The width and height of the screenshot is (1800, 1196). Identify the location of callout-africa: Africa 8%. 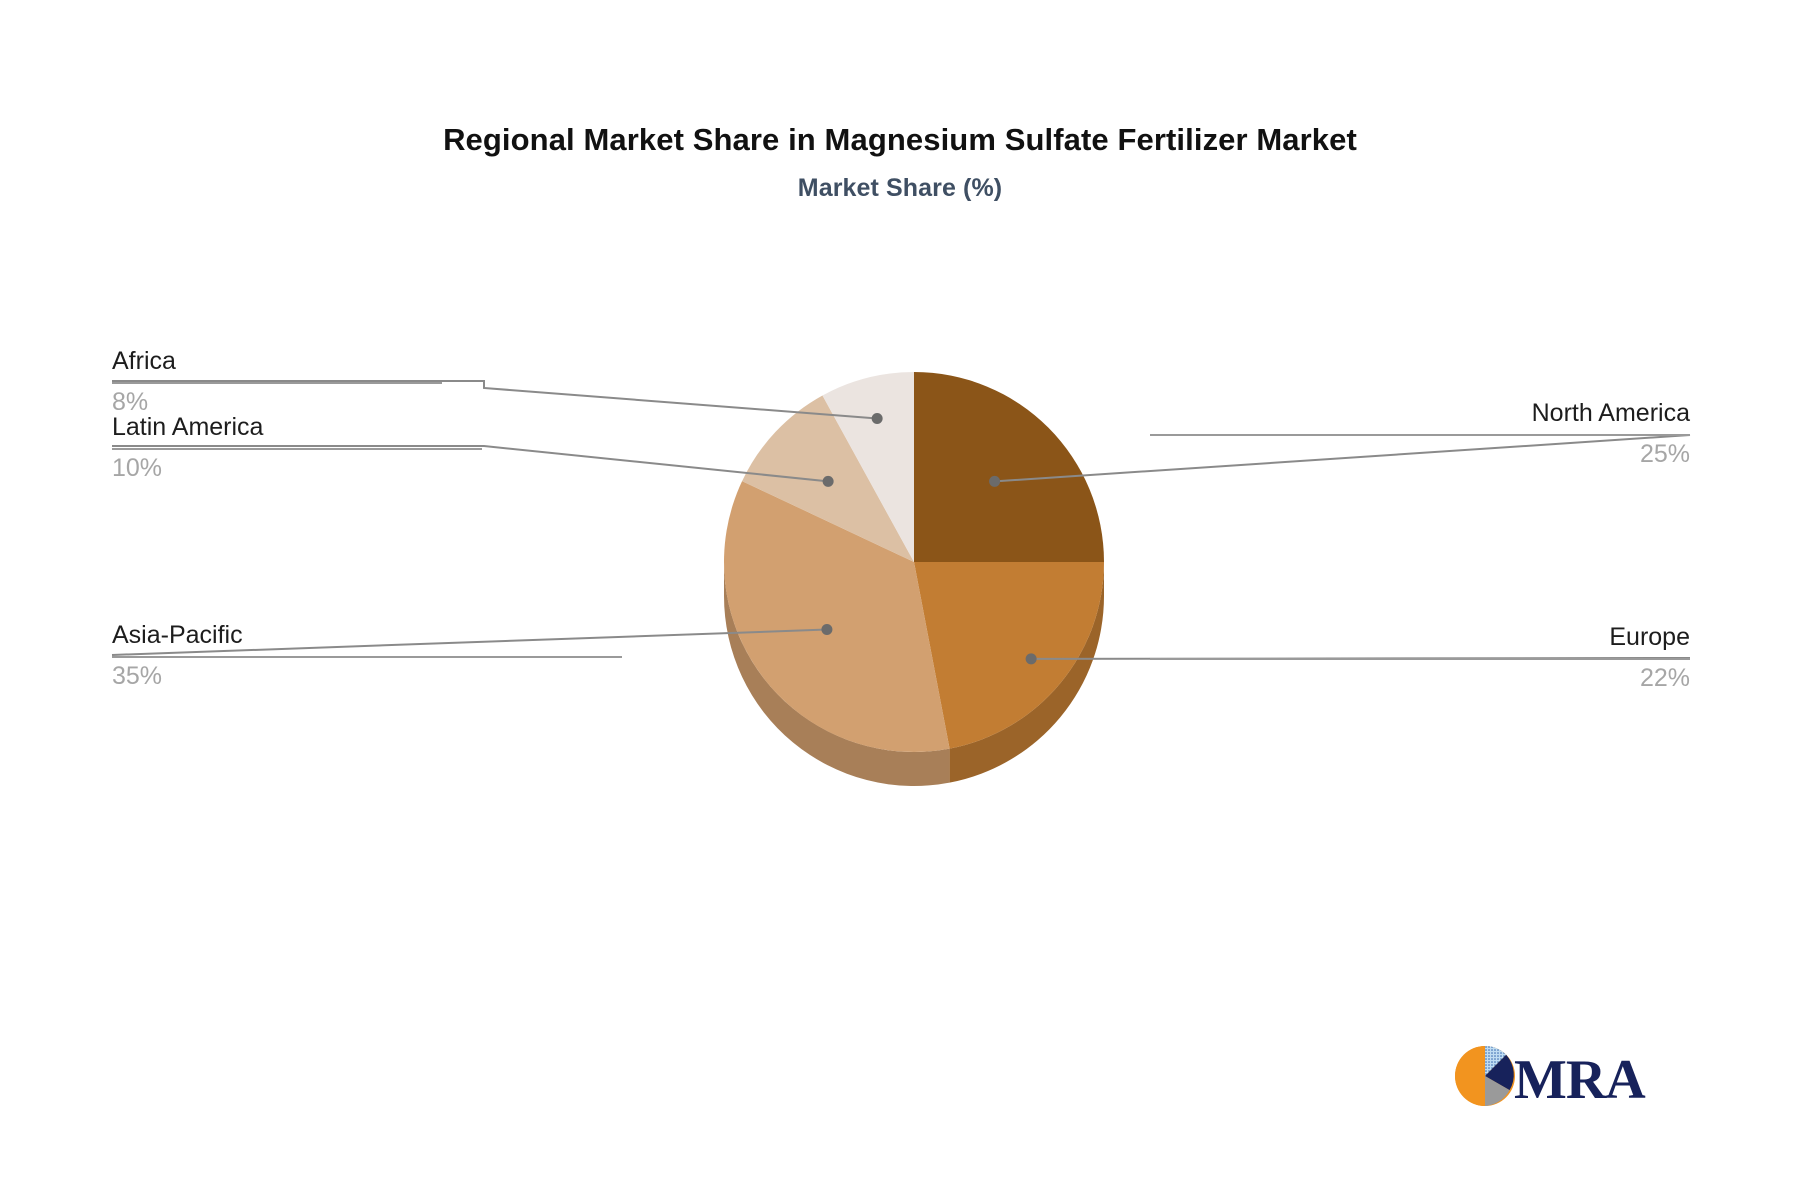
(277, 381).